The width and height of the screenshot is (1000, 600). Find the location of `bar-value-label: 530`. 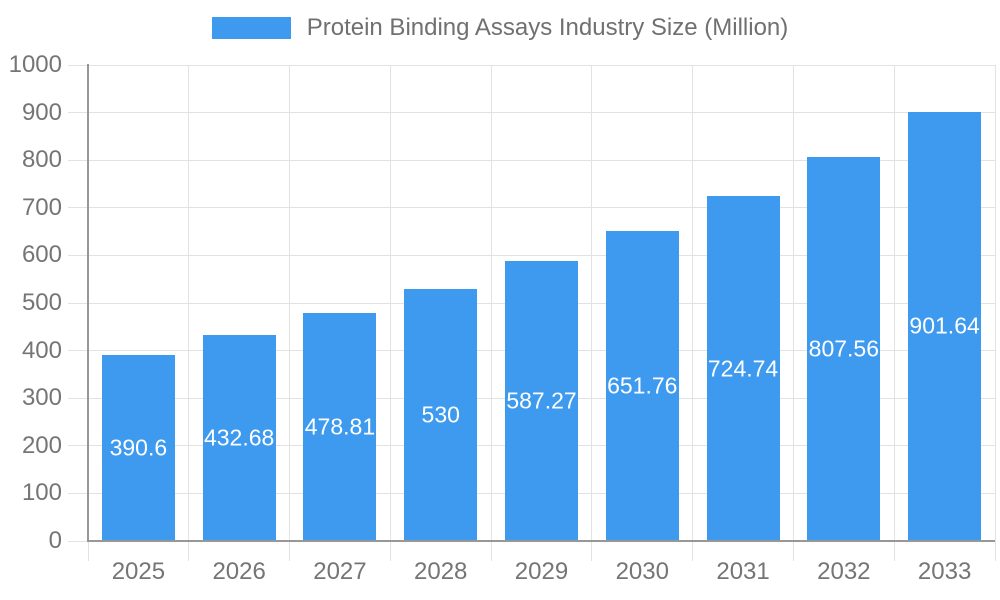

bar-value-label: 530 is located at coordinates (440, 414).